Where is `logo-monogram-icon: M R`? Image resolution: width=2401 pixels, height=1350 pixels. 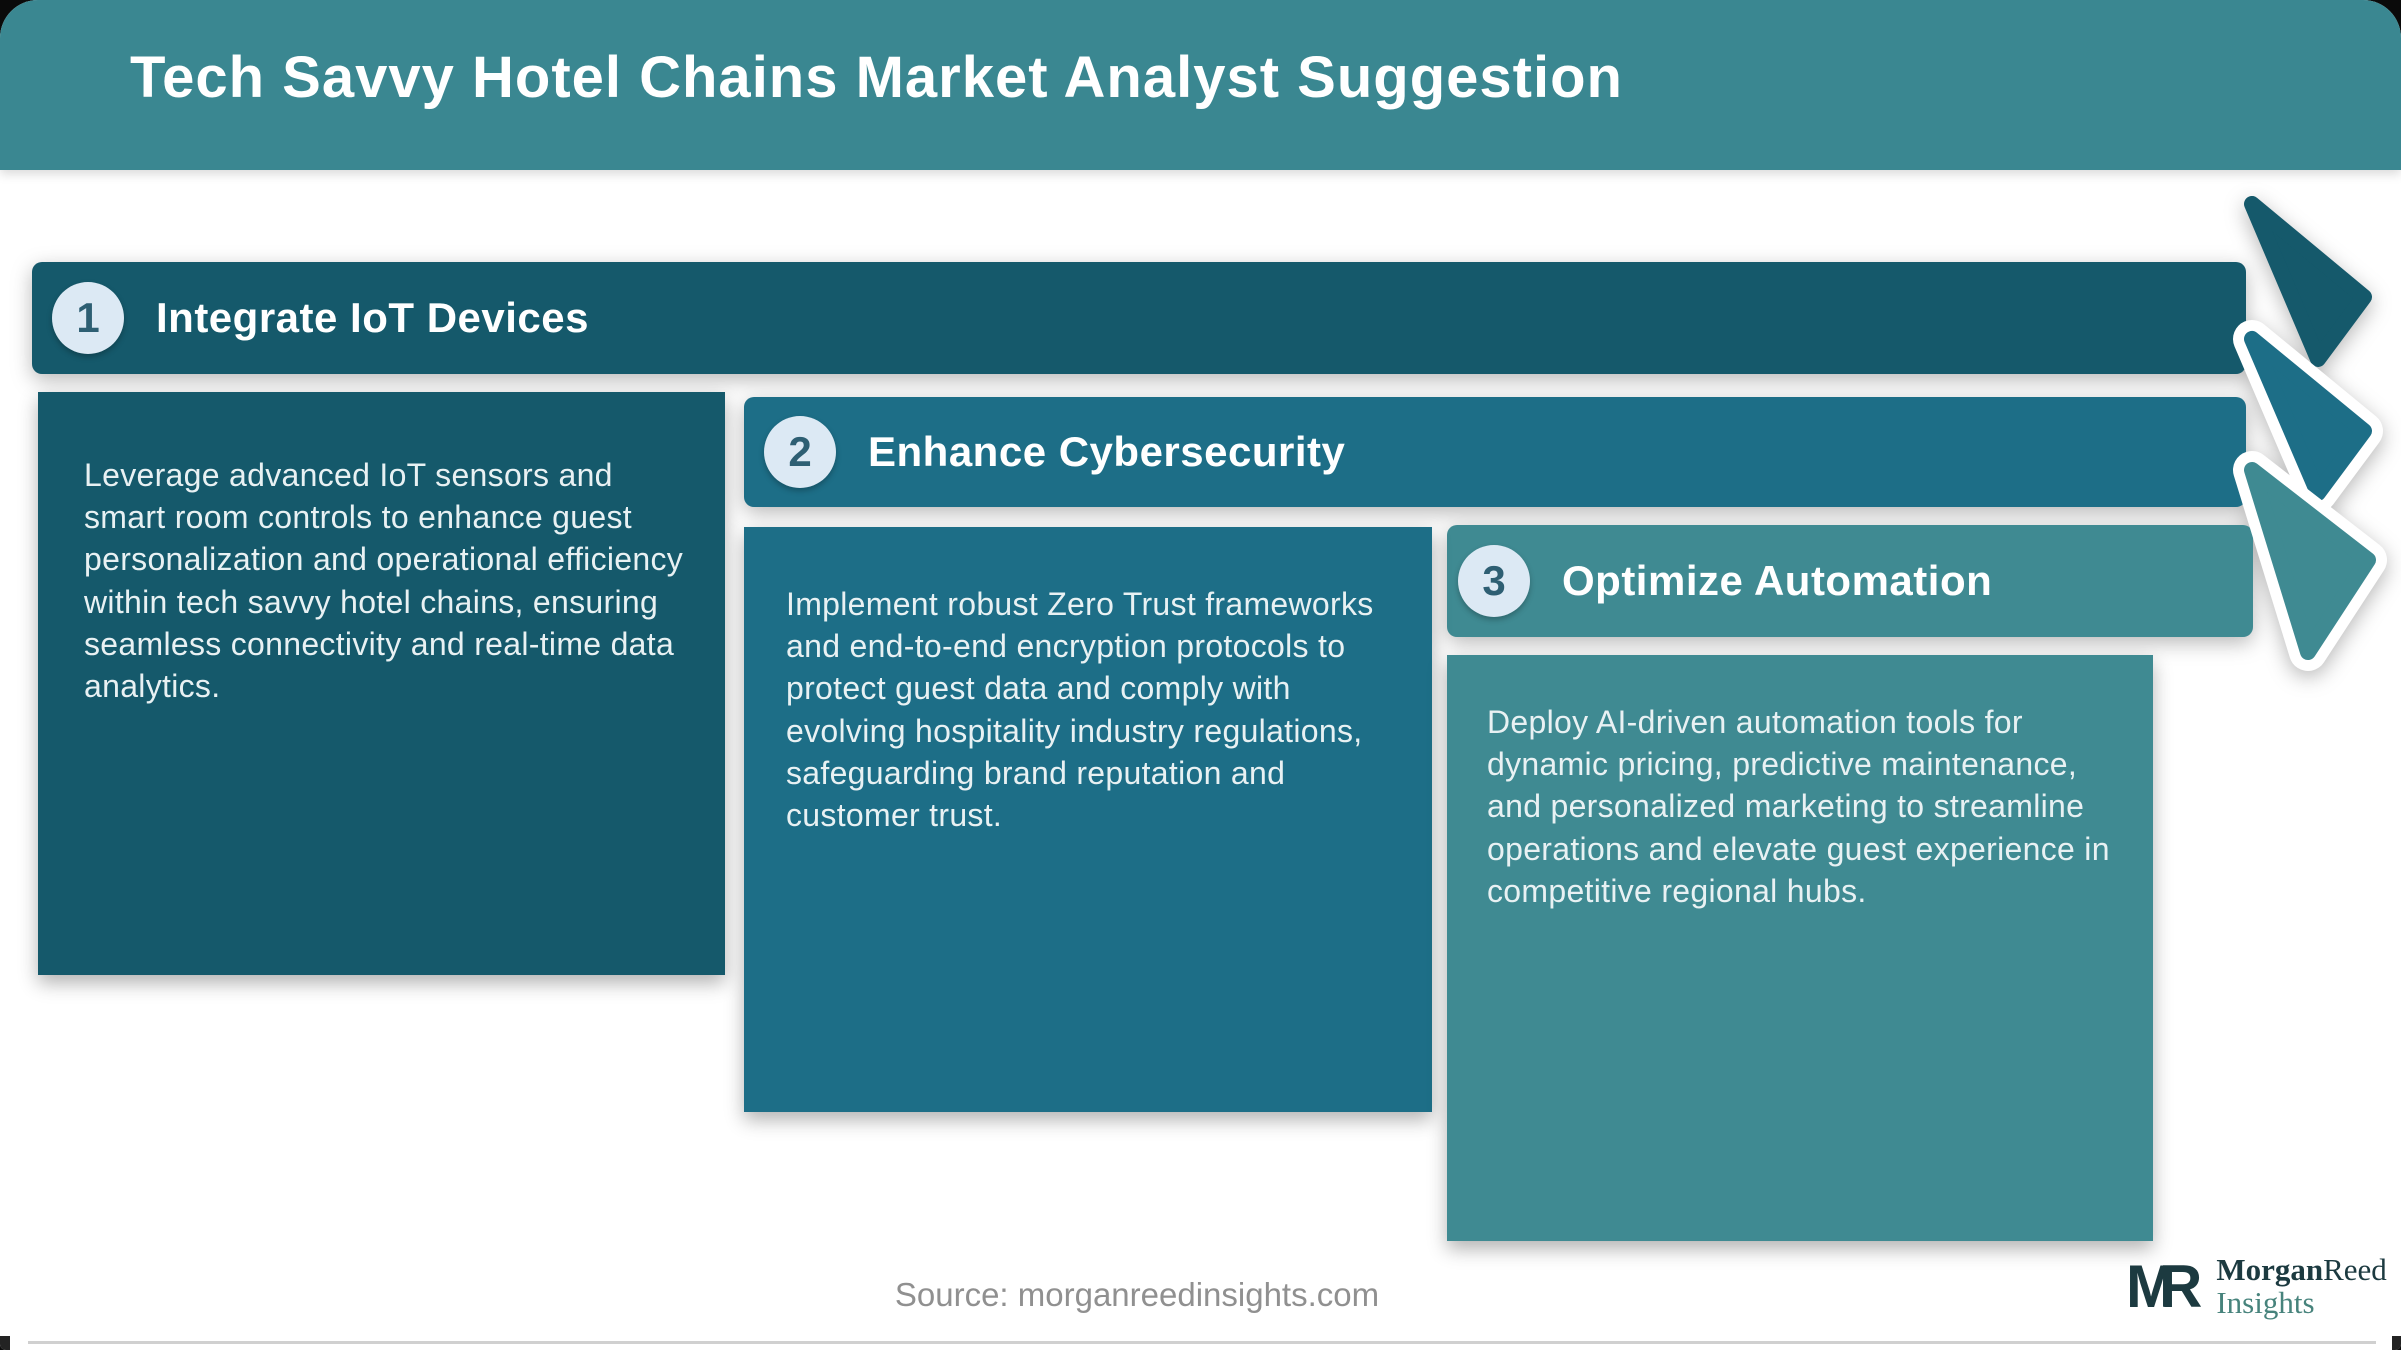
logo-monogram-icon: M R is located at coordinates (2164, 1286).